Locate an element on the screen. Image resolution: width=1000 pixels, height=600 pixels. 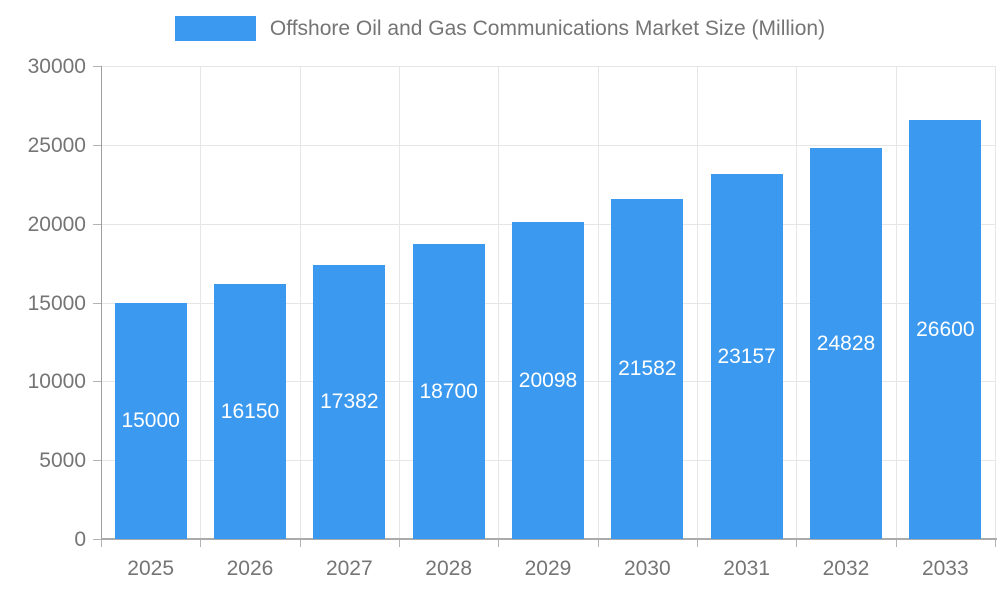
bar-value-label: 23157 is located at coordinates (746, 356).